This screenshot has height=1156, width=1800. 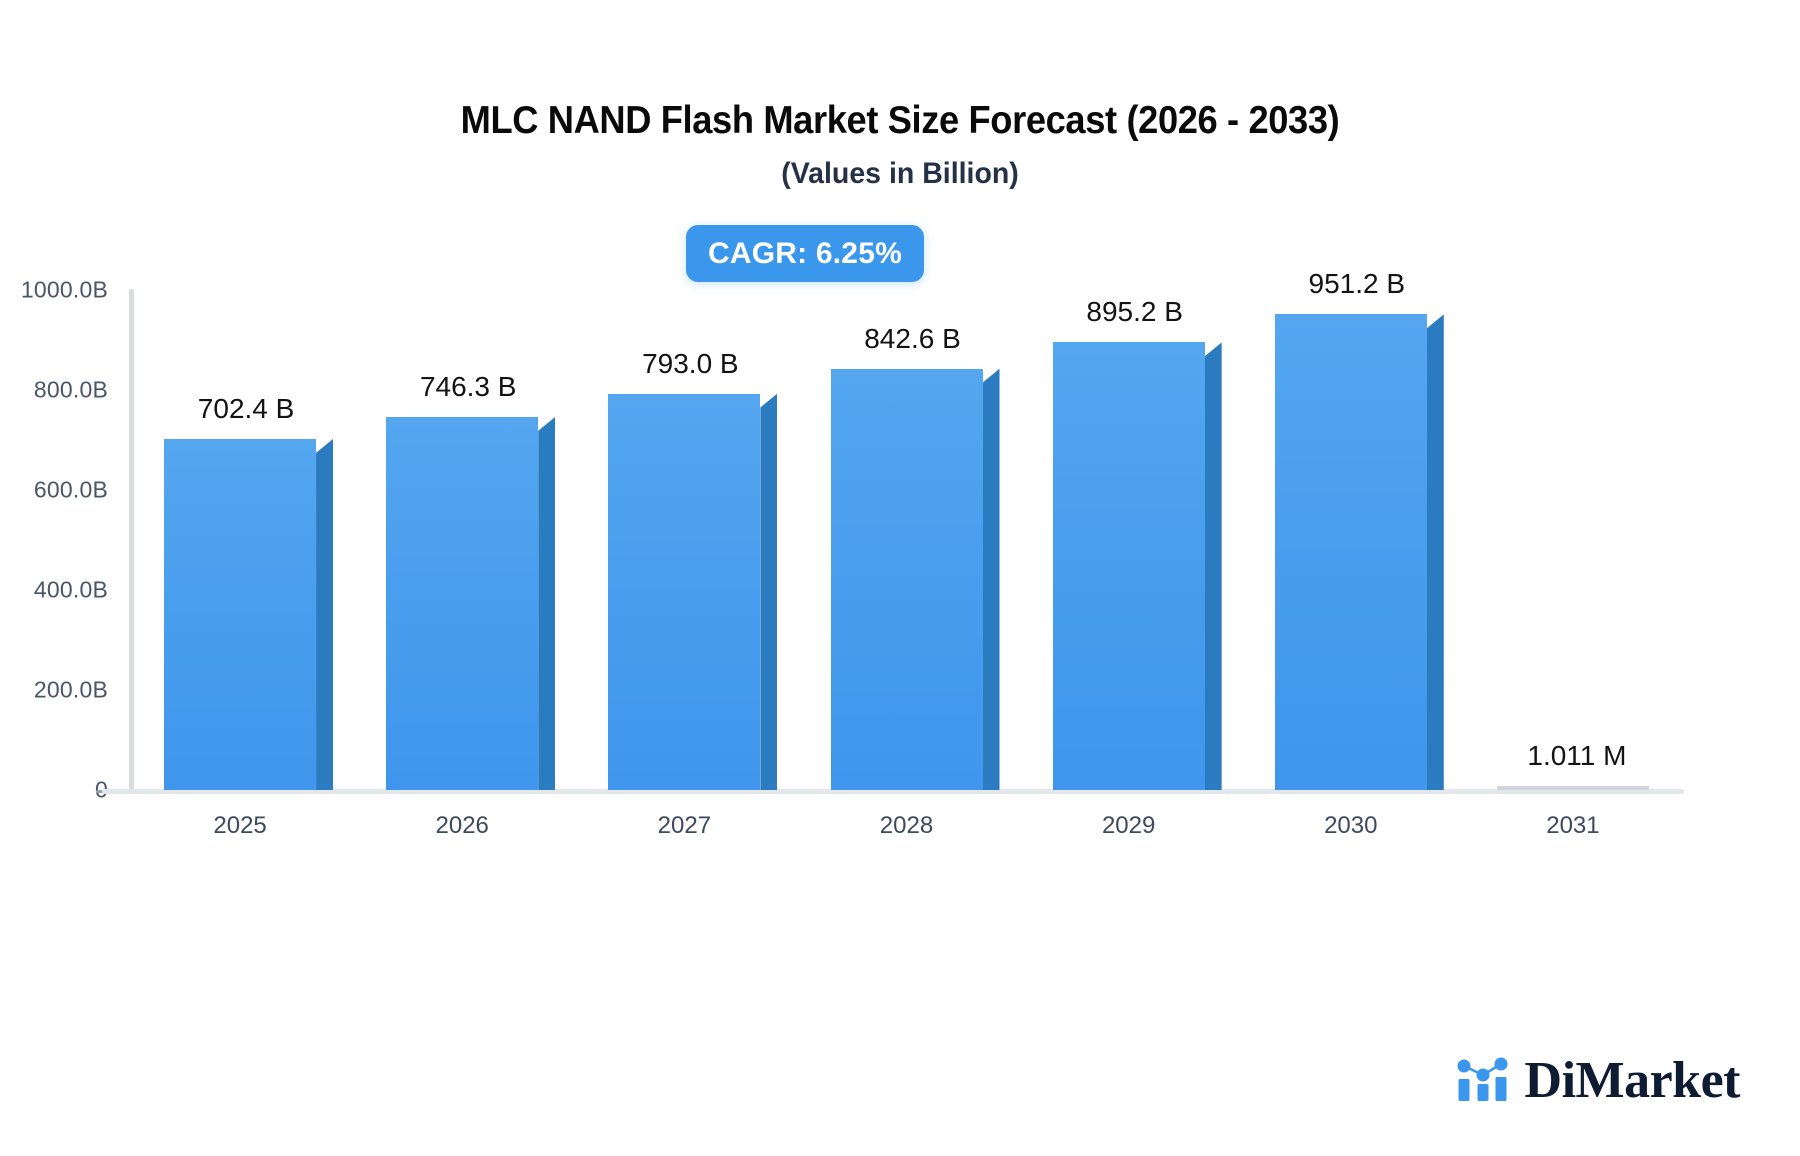 What do you see at coordinates (240, 825) in the screenshot?
I see `x-axis-tick-label: 2025` at bounding box center [240, 825].